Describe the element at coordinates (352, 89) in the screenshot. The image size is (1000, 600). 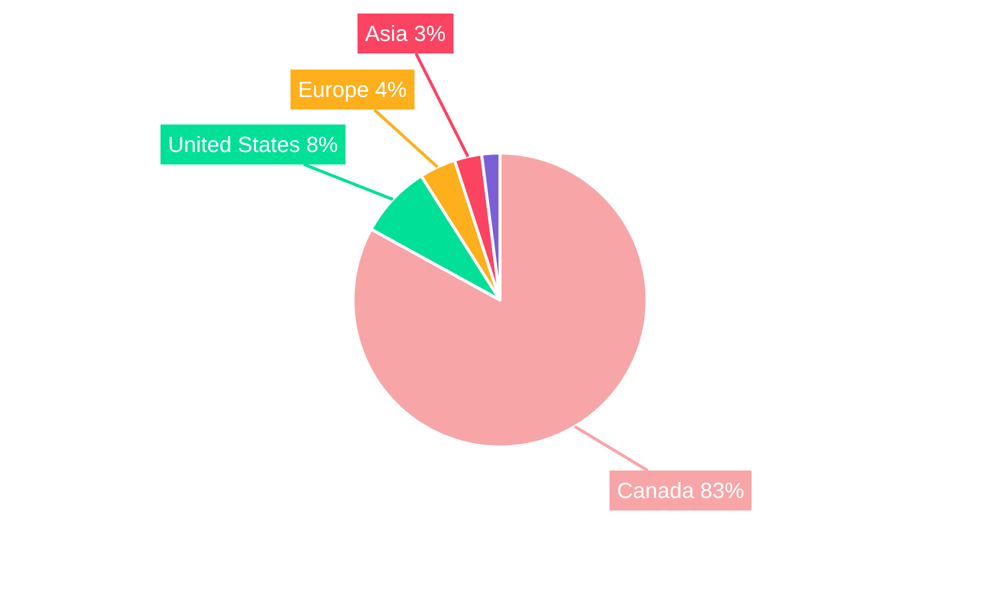
I see `slice-label: Europe 4%` at that location.